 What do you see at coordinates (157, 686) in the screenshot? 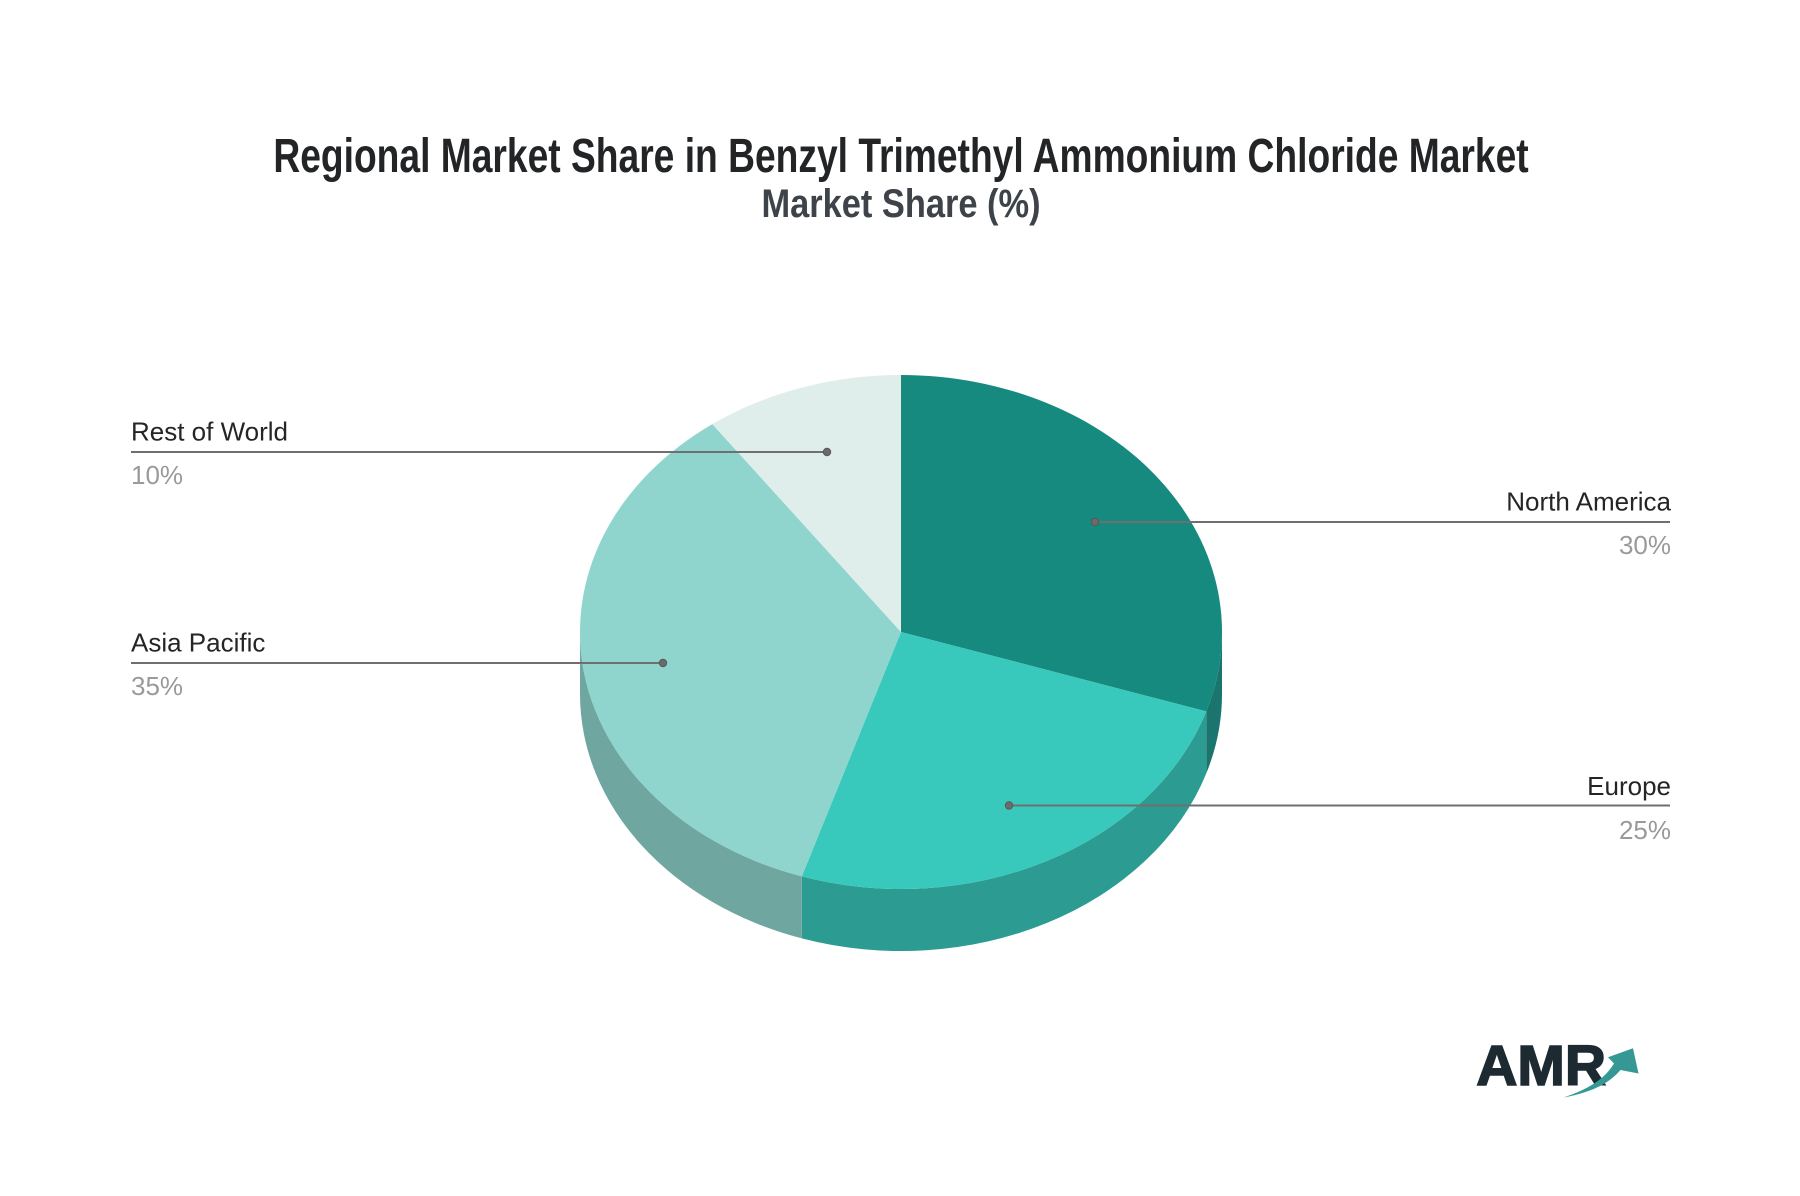
I see `svg-text: 35%` at bounding box center [157, 686].